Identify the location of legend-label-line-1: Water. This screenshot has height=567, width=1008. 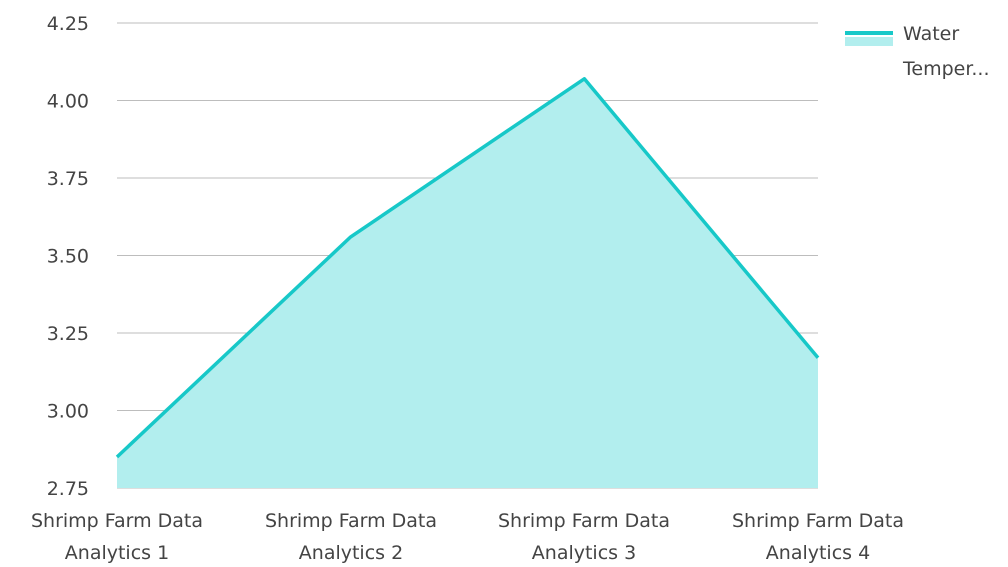
(931, 34).